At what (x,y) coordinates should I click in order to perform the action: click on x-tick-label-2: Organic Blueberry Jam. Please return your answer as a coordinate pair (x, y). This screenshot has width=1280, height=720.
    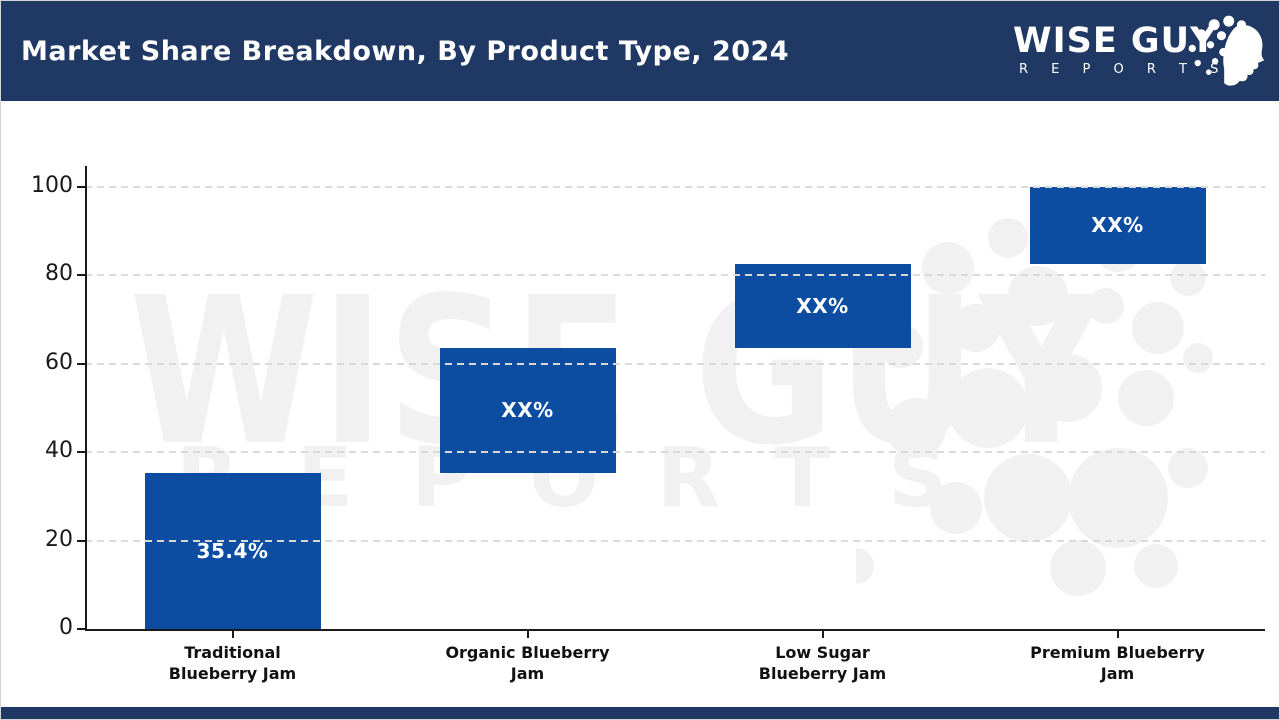
    Looking at the image, I should click on (527, 663).